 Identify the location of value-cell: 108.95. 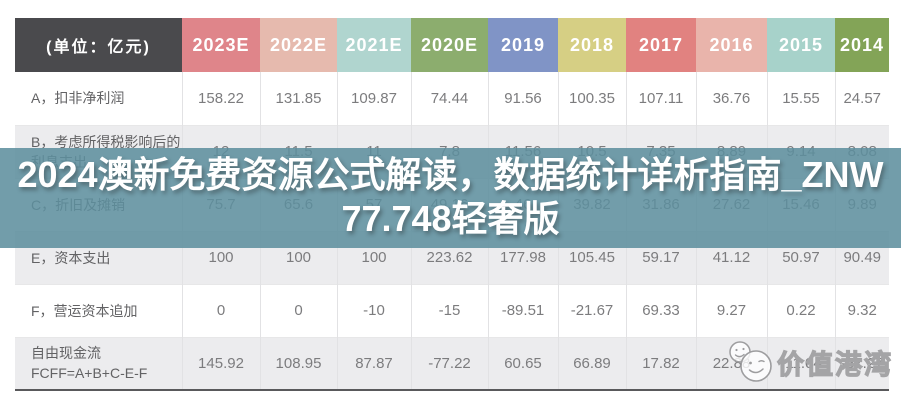
(298, 363).